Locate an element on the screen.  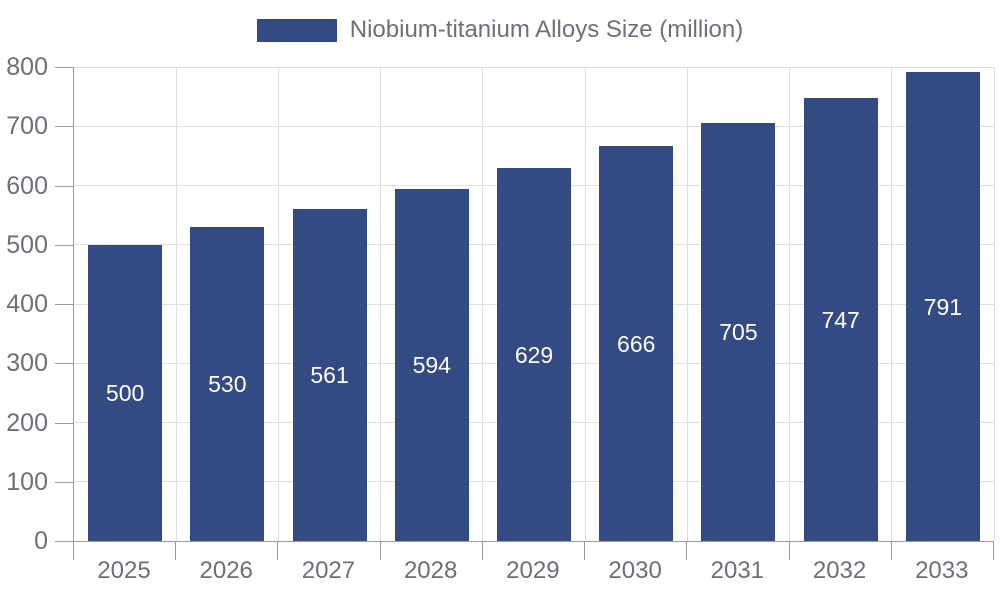
bar-value-label: 705 is located at coordinates (738, 332).